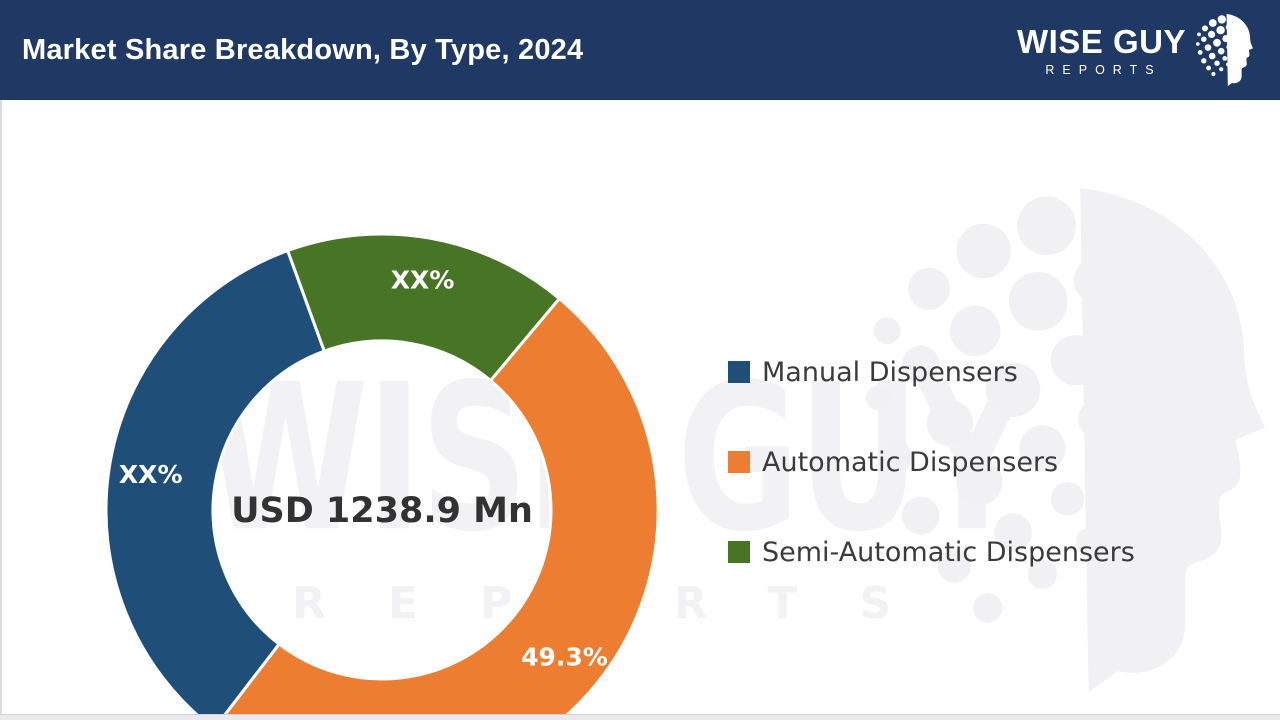  I want to click on legend-item: Manual Dispensers, so click(931, 372).